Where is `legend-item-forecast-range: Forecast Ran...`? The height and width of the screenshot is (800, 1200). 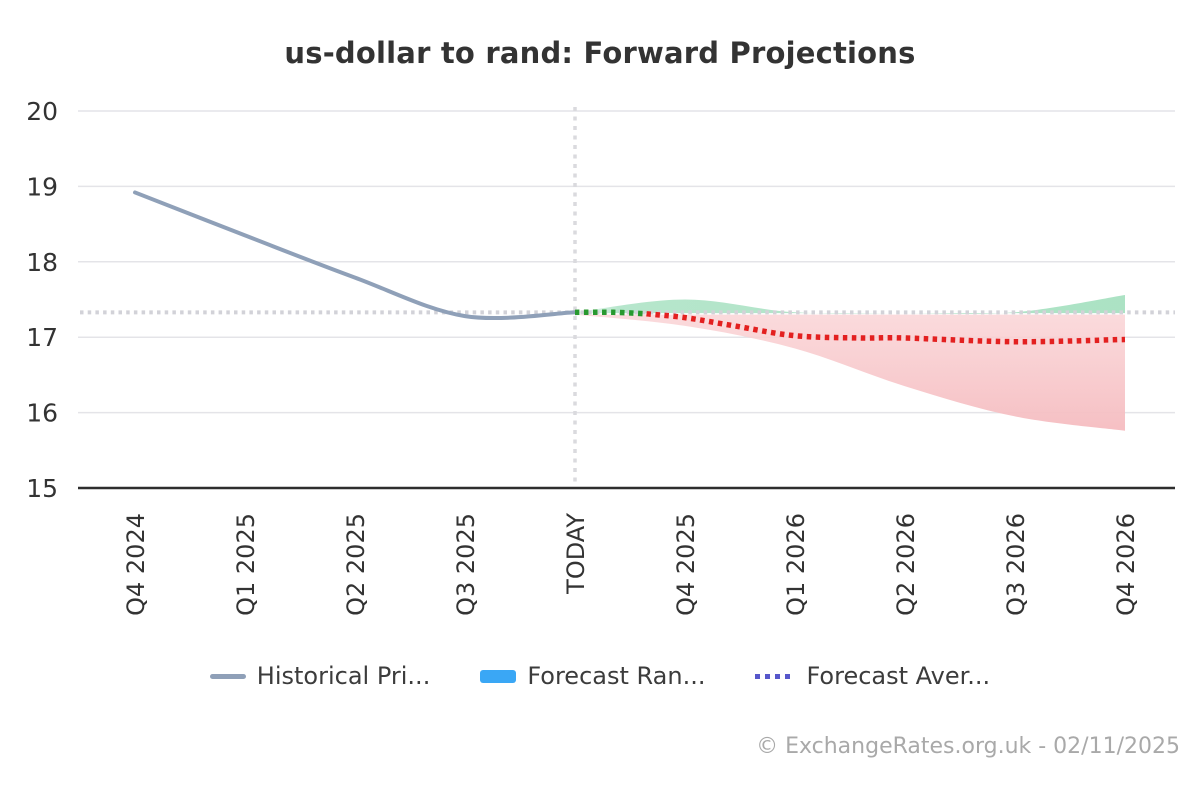
legend-item-forecast-range: Forecast Ran... is located at coordinates (592, 676).